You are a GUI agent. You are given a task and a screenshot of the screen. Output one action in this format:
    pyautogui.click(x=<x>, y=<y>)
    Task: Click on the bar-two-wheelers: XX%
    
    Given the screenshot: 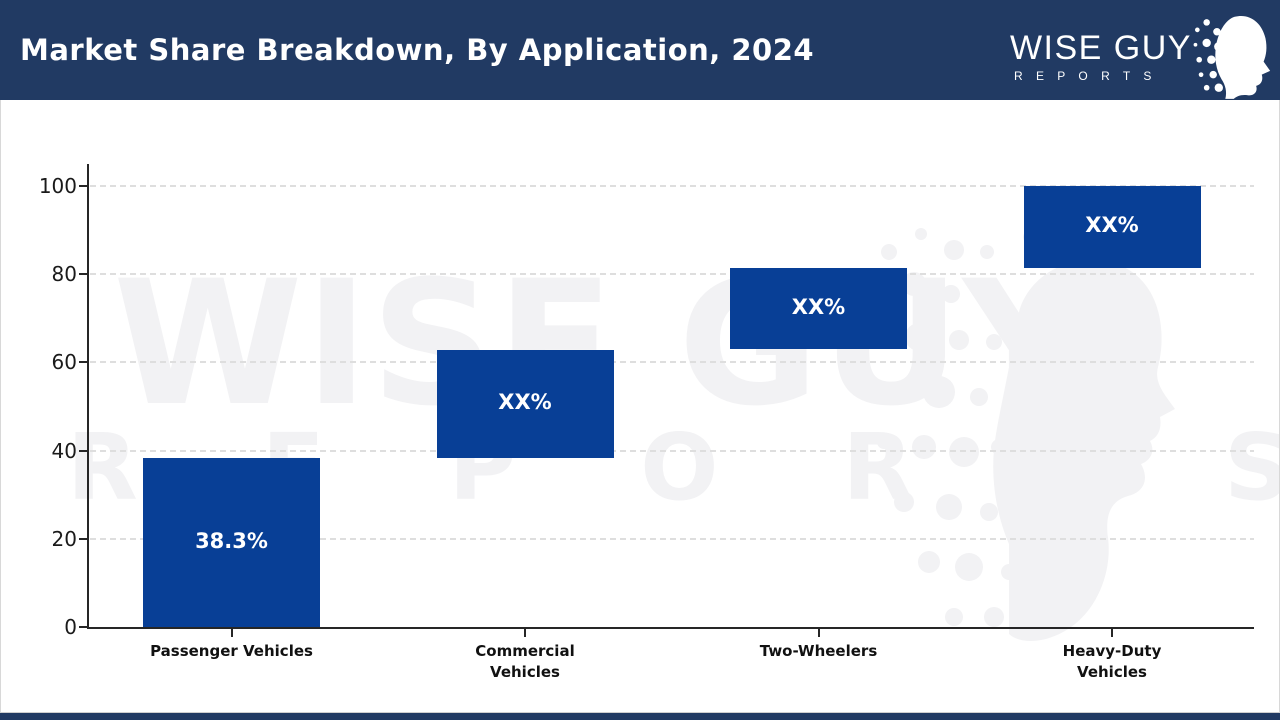 What is the action you would take?
    pyautogui.click(x=818, y=309)
    